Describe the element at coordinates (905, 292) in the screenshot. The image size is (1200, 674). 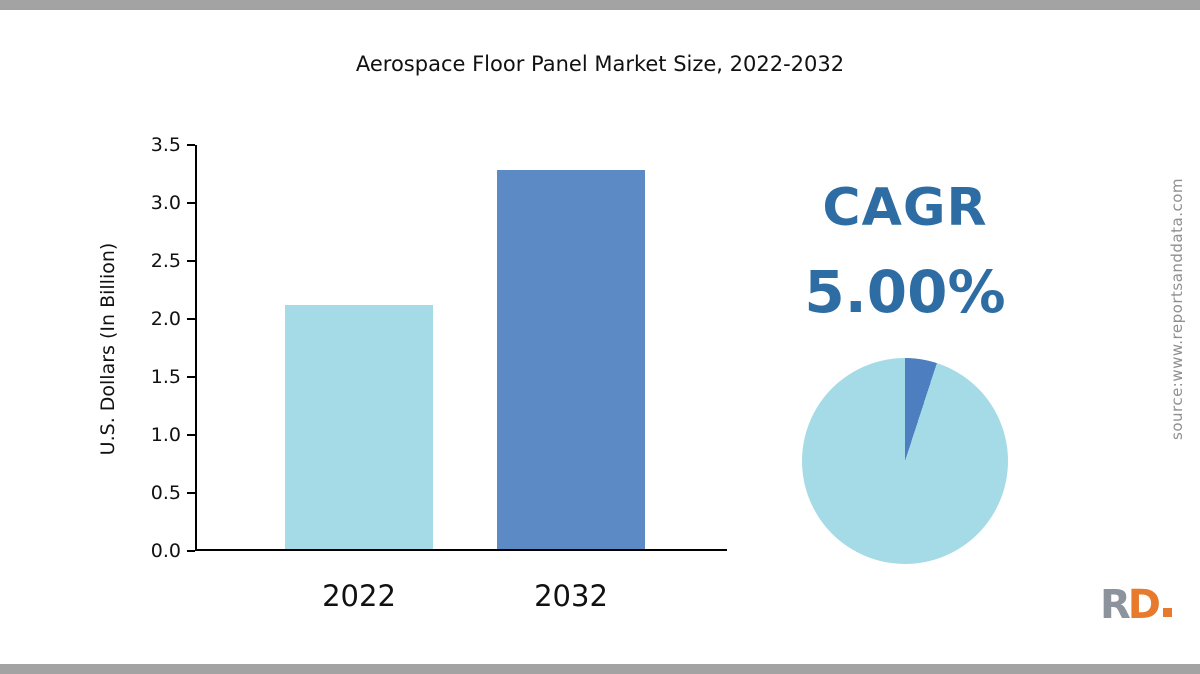
I see `cagr-value: 5.00%` at that location.